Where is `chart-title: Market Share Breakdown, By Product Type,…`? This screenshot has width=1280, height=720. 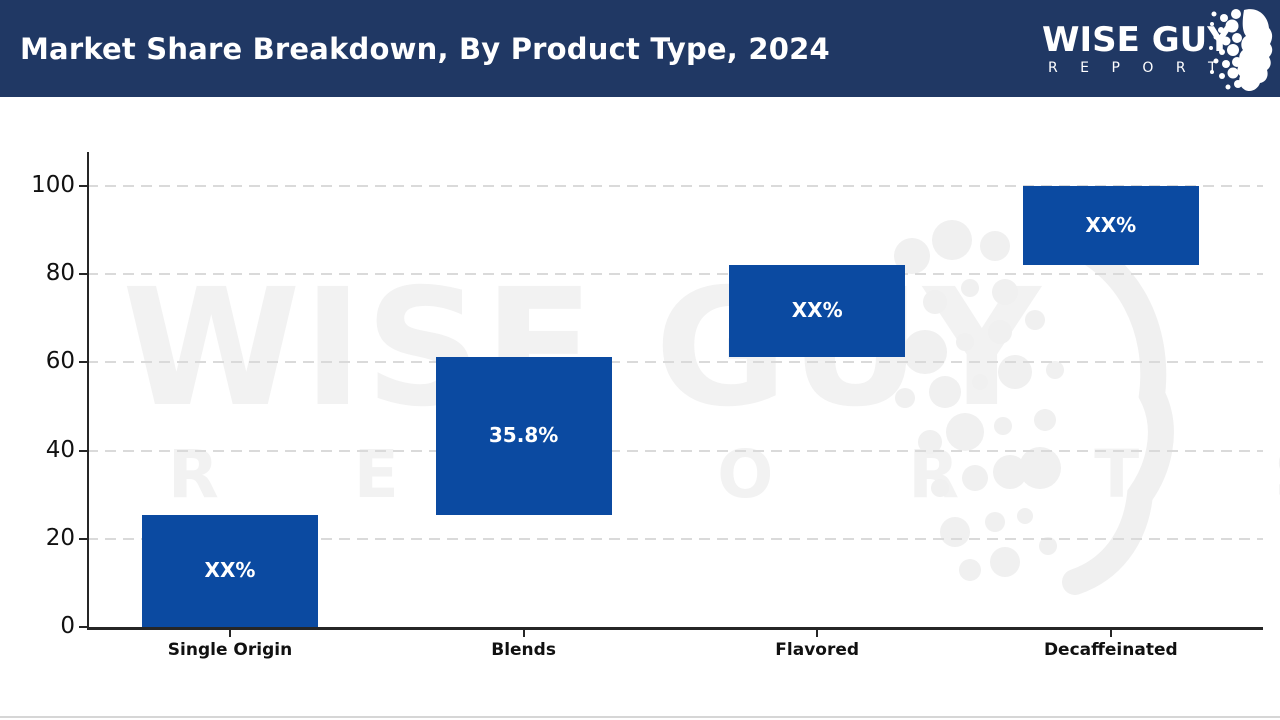
chart-title: Market Share Breakdown, By Product Type,… is located at coordinates (425, 48).